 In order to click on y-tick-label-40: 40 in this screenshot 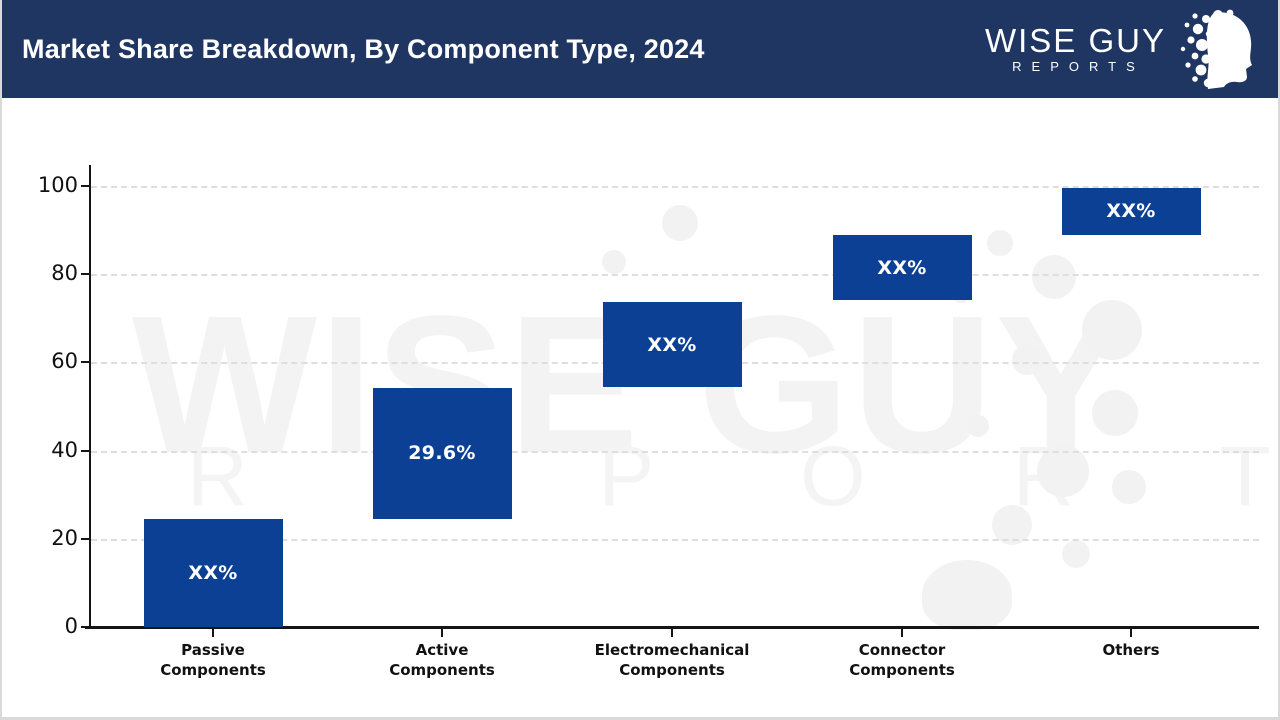, I will do `click(64, 449)`.